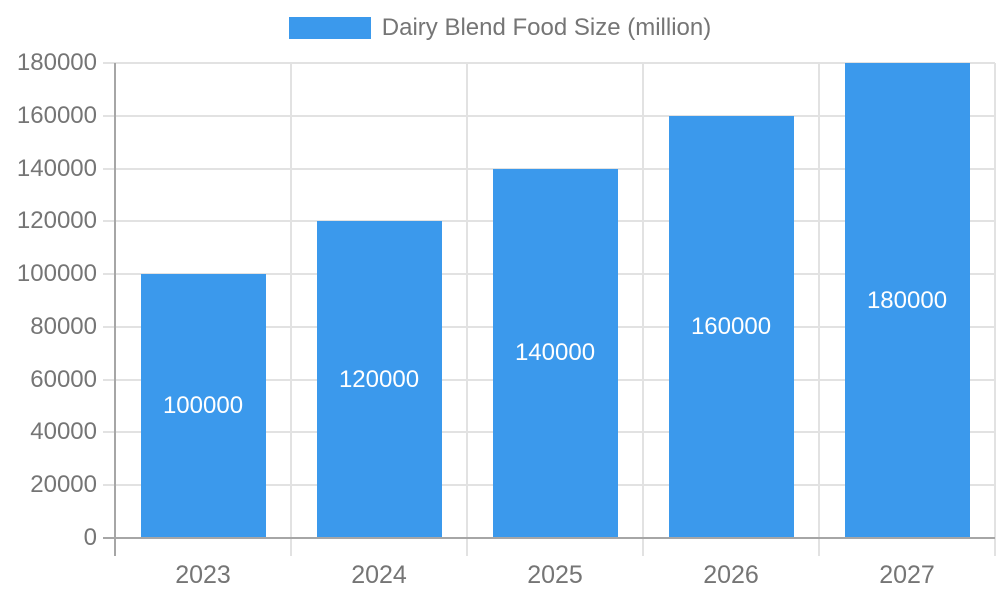  I want to click on y-axis-tick-label: 40000, so click(63, 432).